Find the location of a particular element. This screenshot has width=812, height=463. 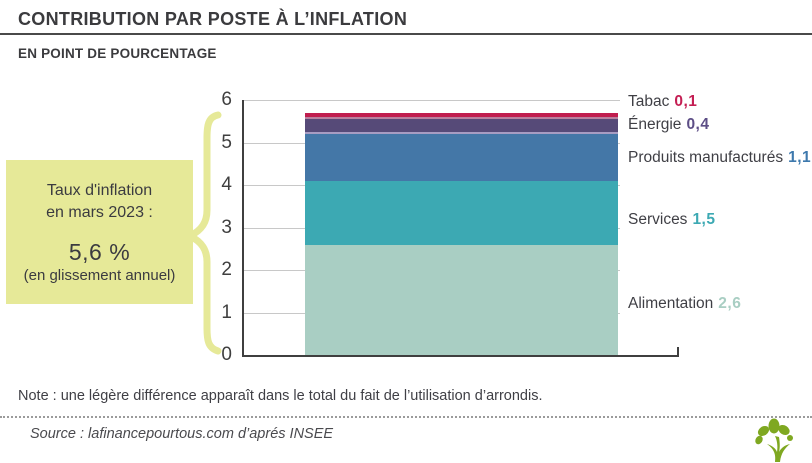

lafinancepourtous-tree-icon is located at coordinates (774, 440).